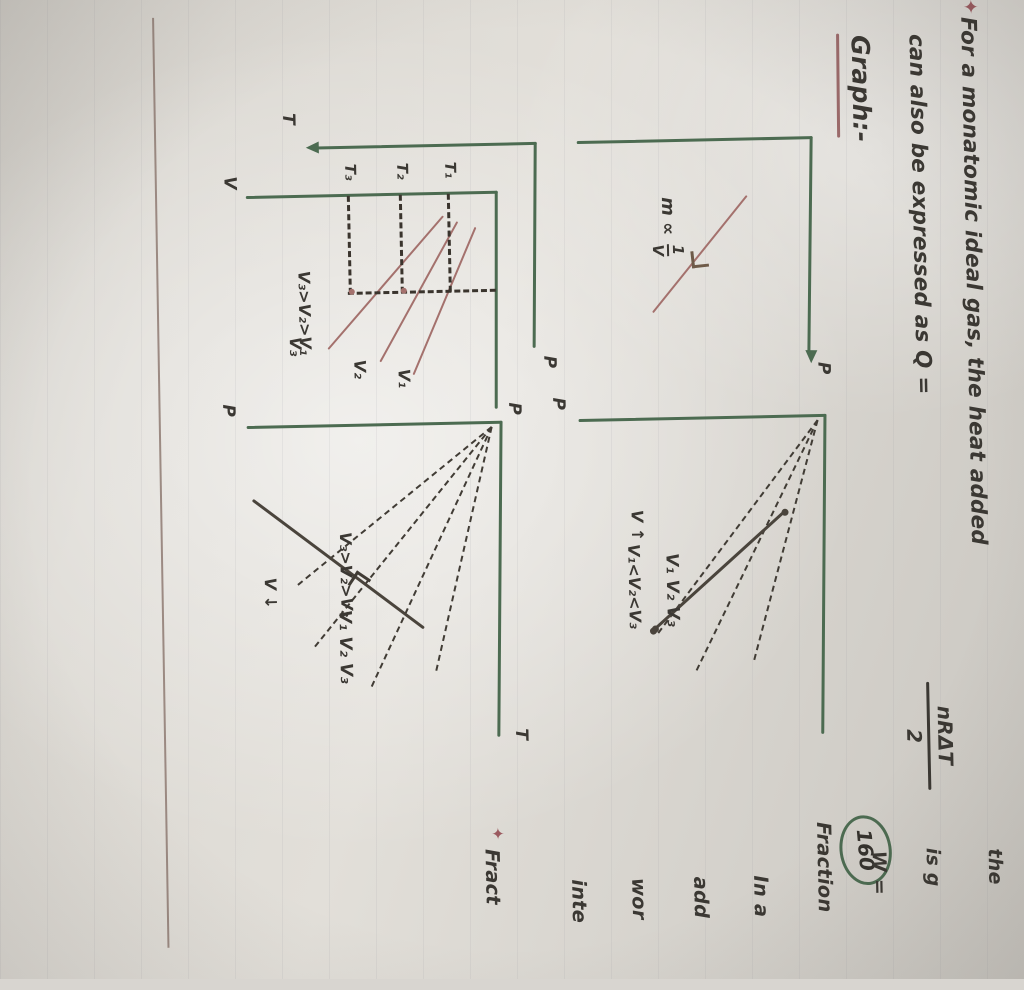  What do you see at coordinates (229, 182) in the screenshot?
I see `y-axis-label: V` at bounding box center [229, 182].